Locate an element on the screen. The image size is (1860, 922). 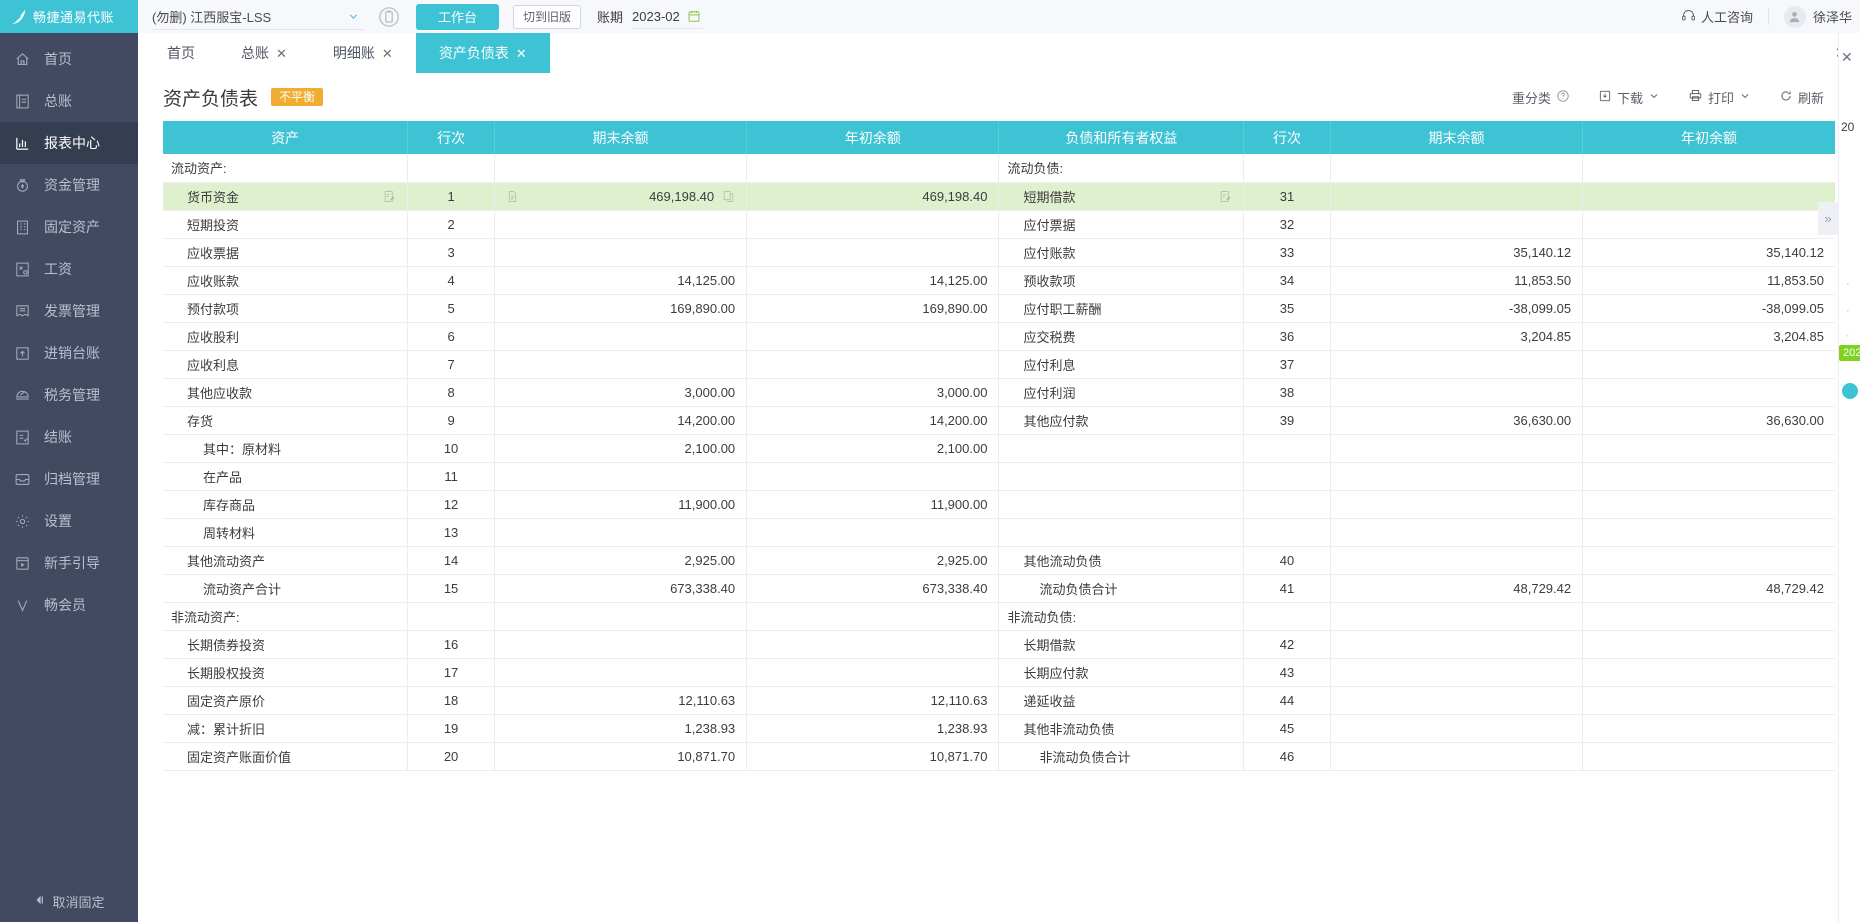
tab-balance-sheet: 资产负债表 ✕ is located at coordinates (482, 53).